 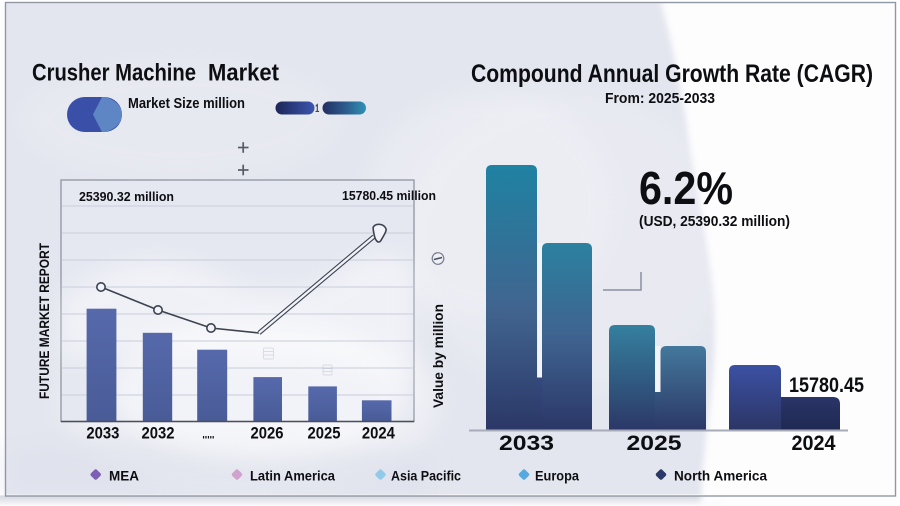 I want to click on svg-text: Asia Pacific, so click(x=426, y=476).